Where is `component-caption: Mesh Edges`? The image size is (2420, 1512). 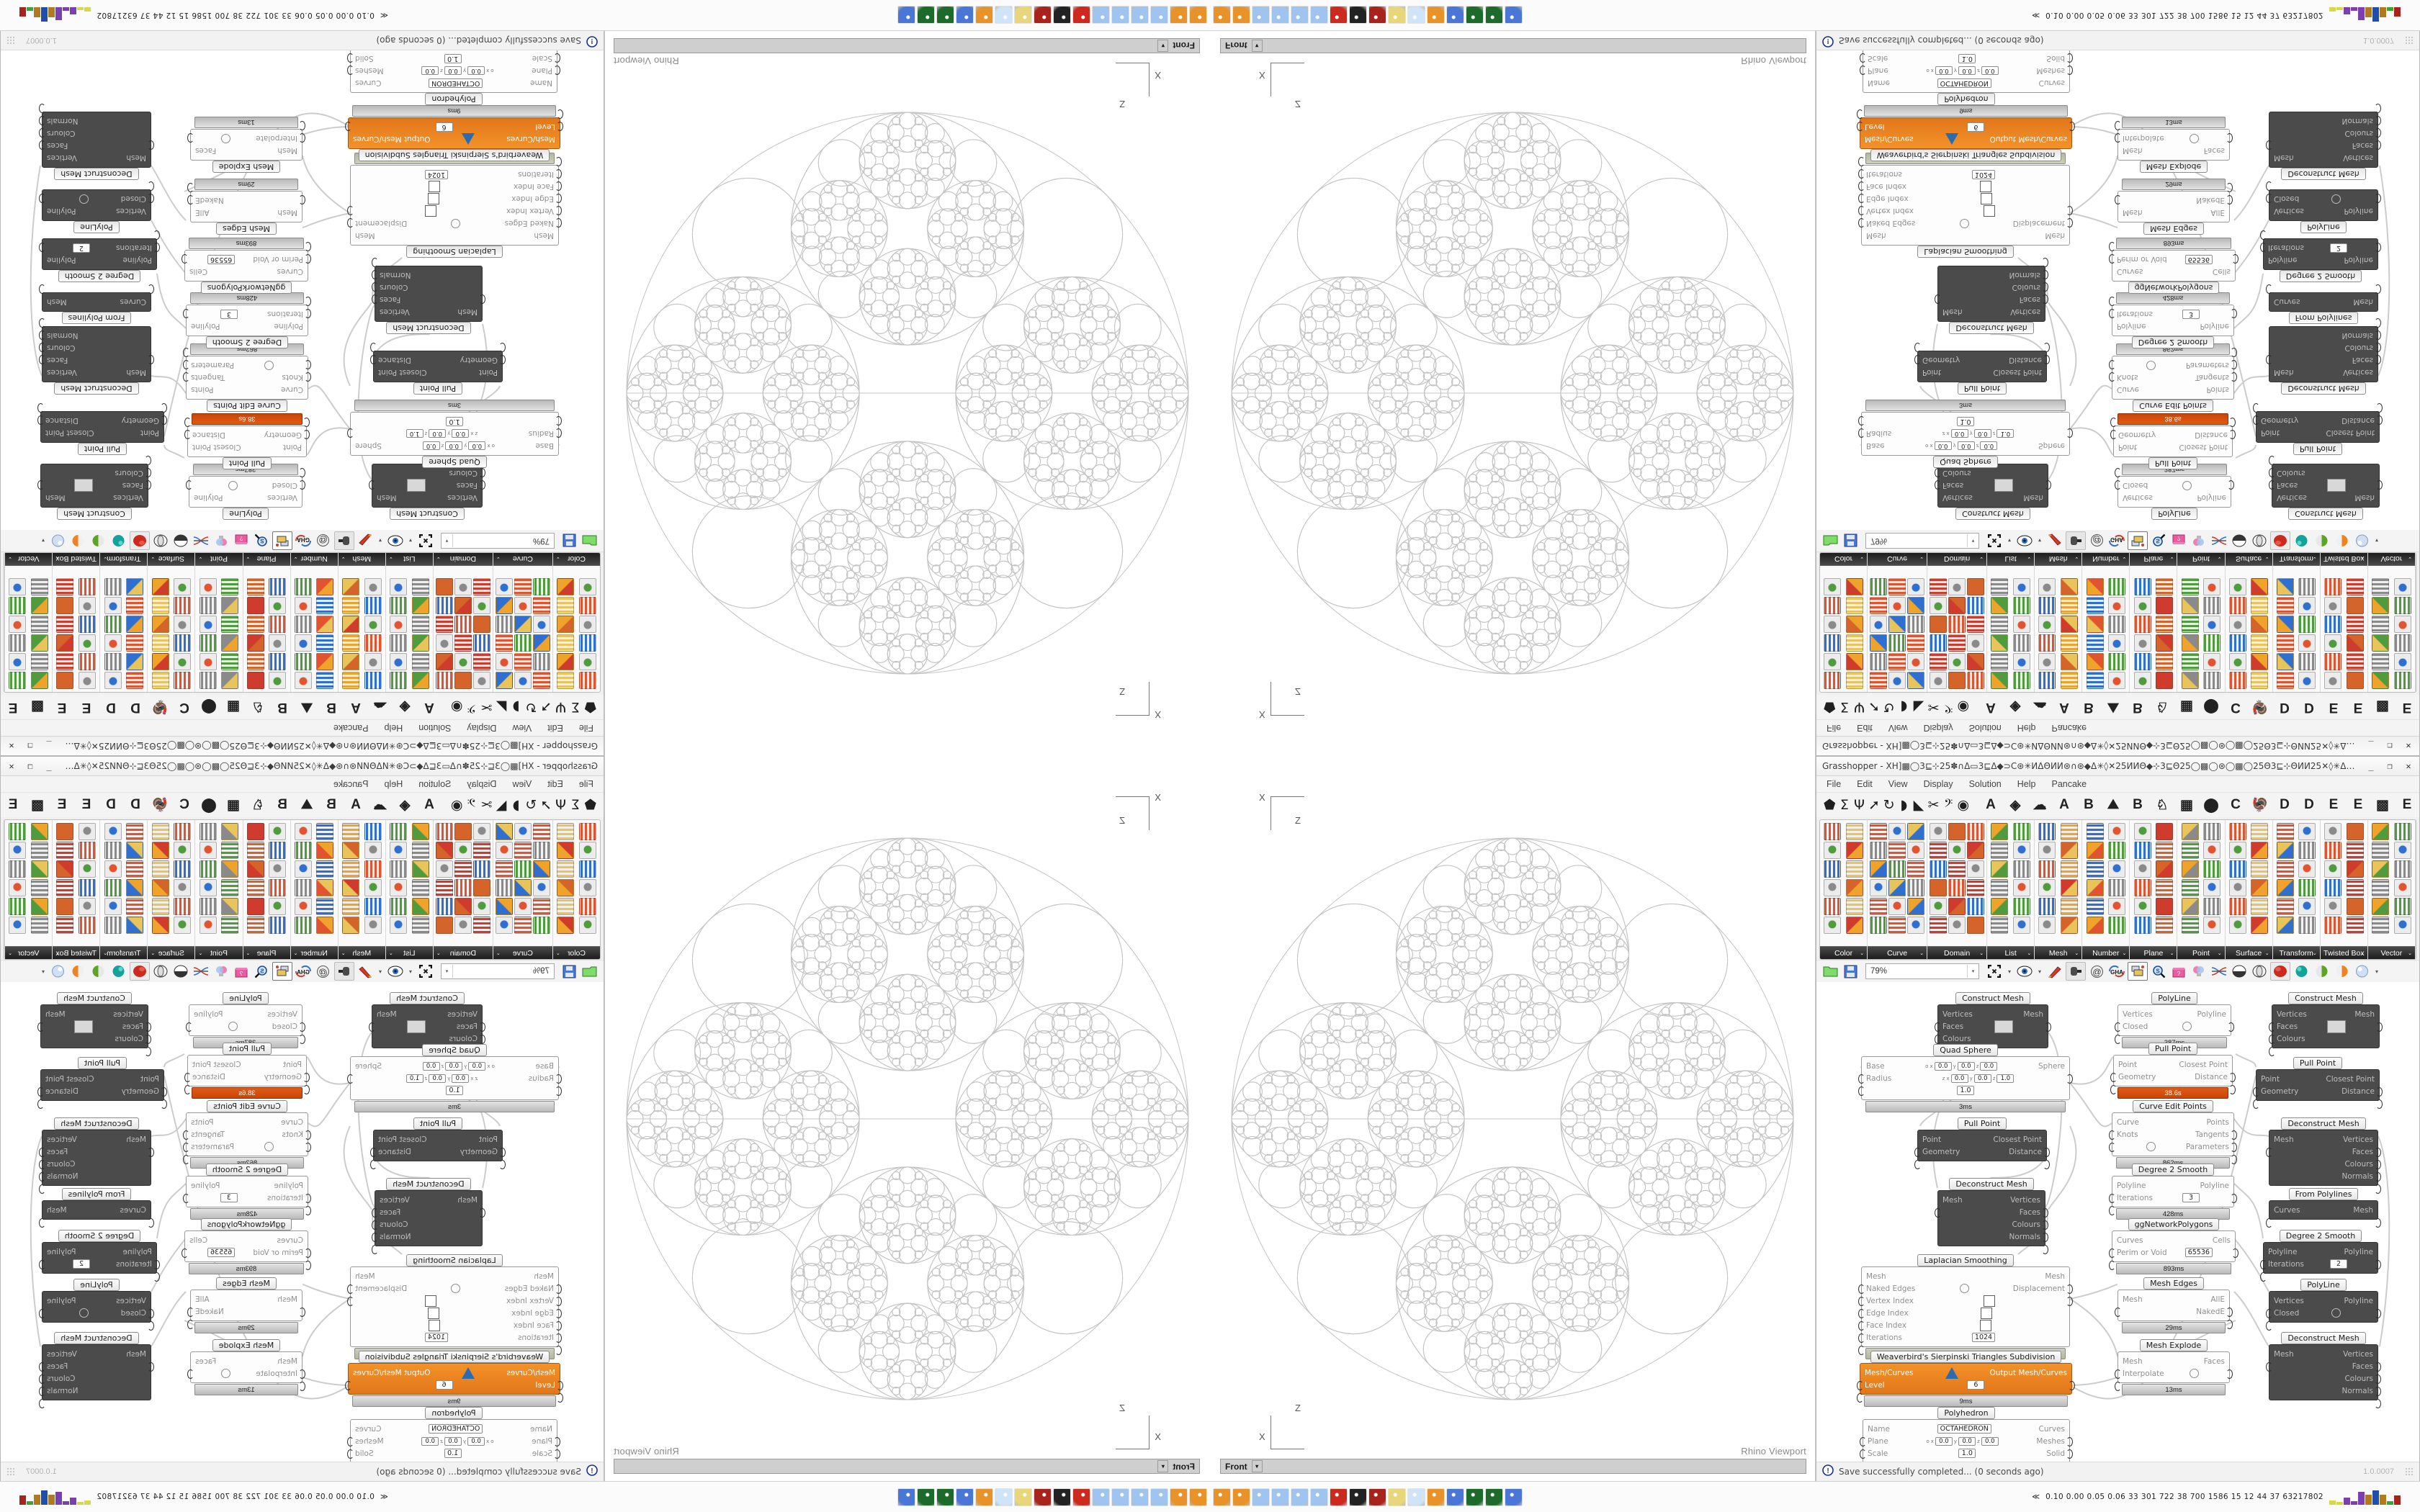
component-caption: Mesh Edges is located at coordinates (2173, 228).